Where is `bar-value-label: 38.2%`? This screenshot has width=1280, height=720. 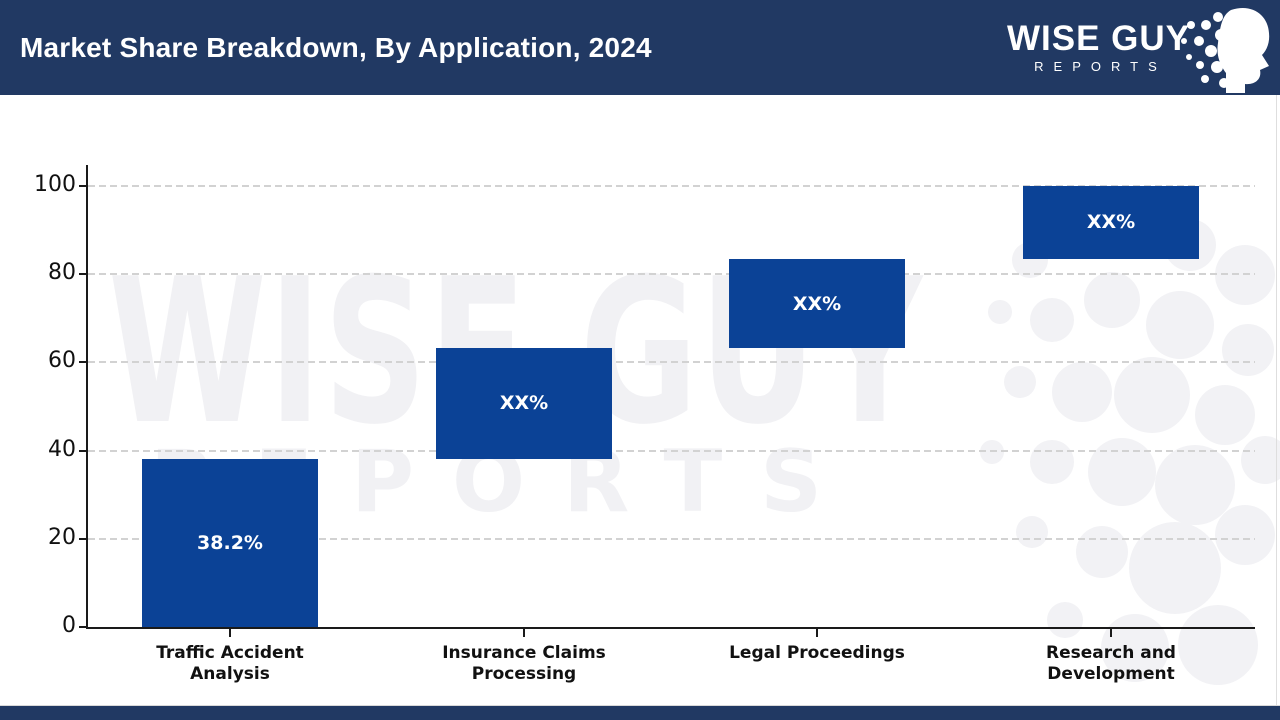
bar-value-label: 38.2% is located at coordinates (230, 542).